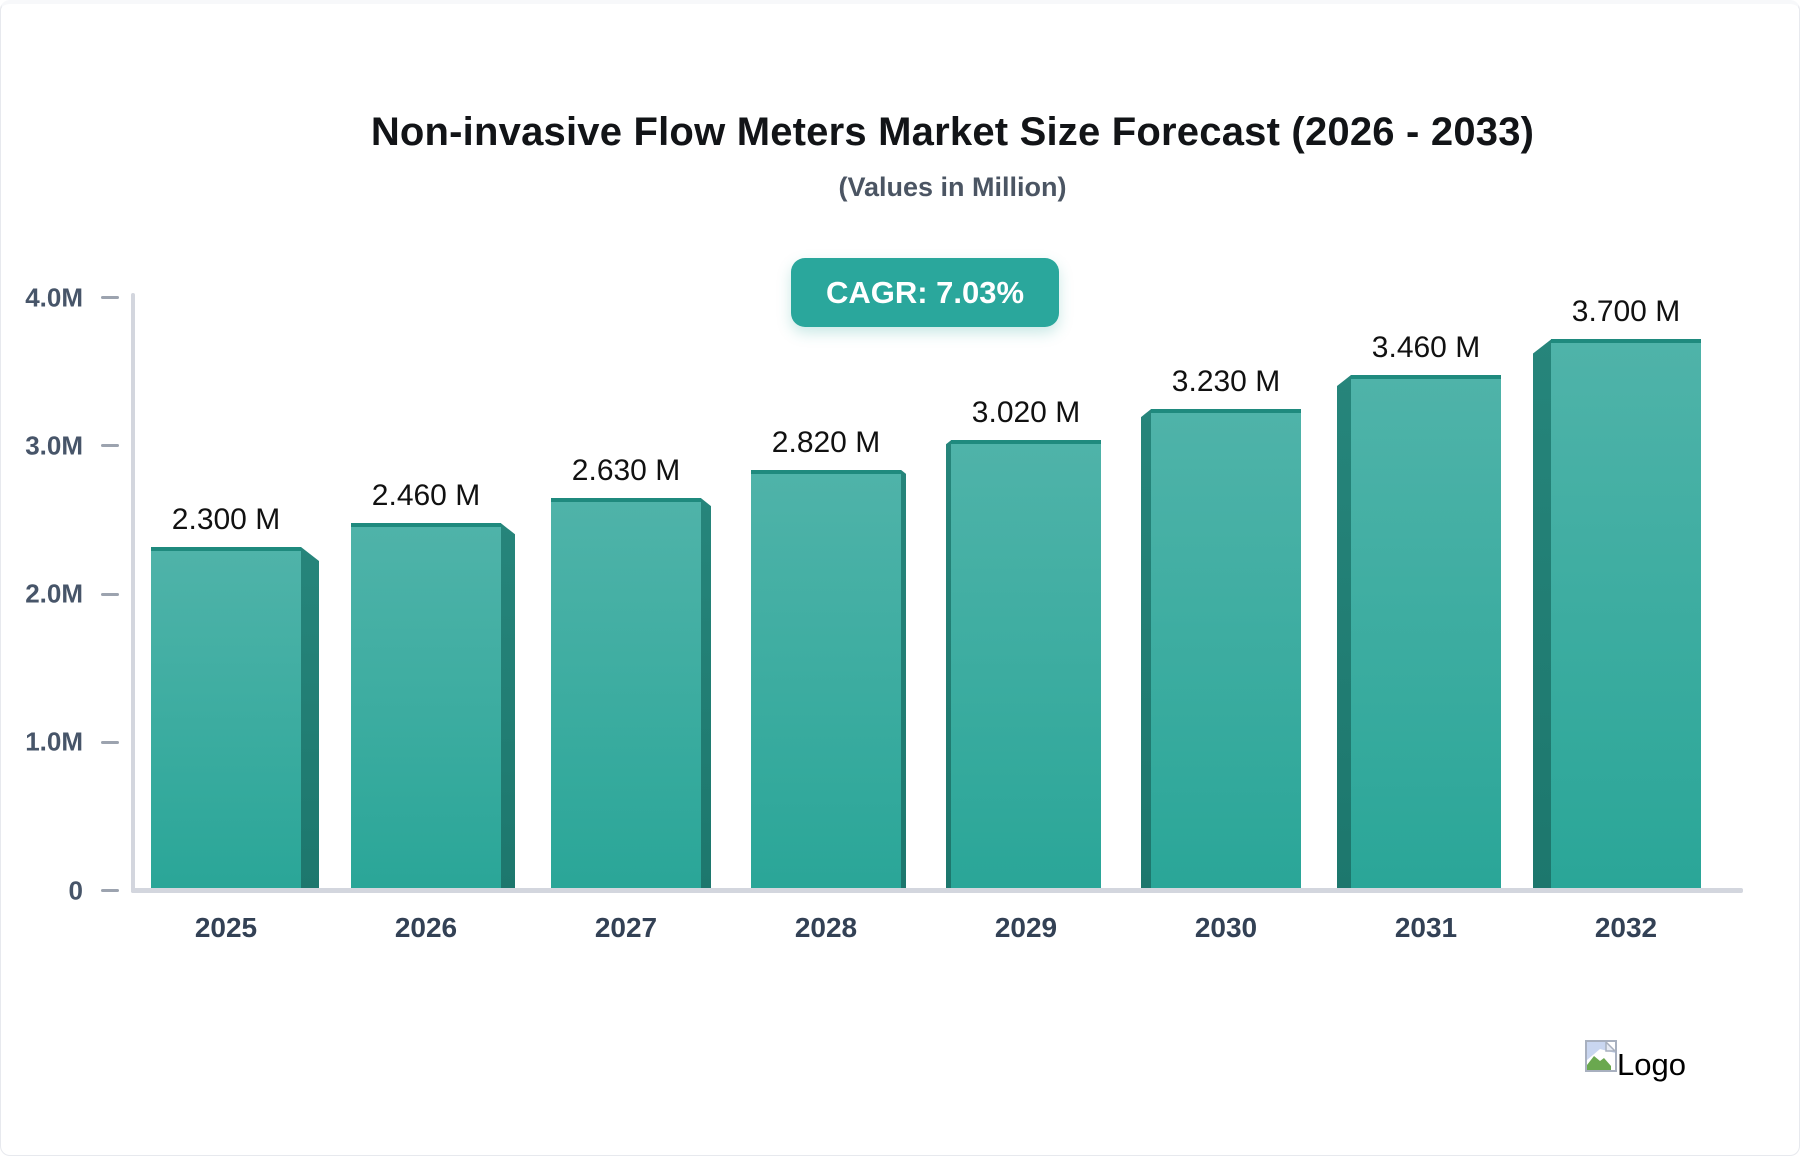 This screenshot has width=1800, height=1160. What do you see at coordinates (54, 445) in the screenshot?
I see `y-axis-tick-label: 3.0M` at bounding box center [54, 445].